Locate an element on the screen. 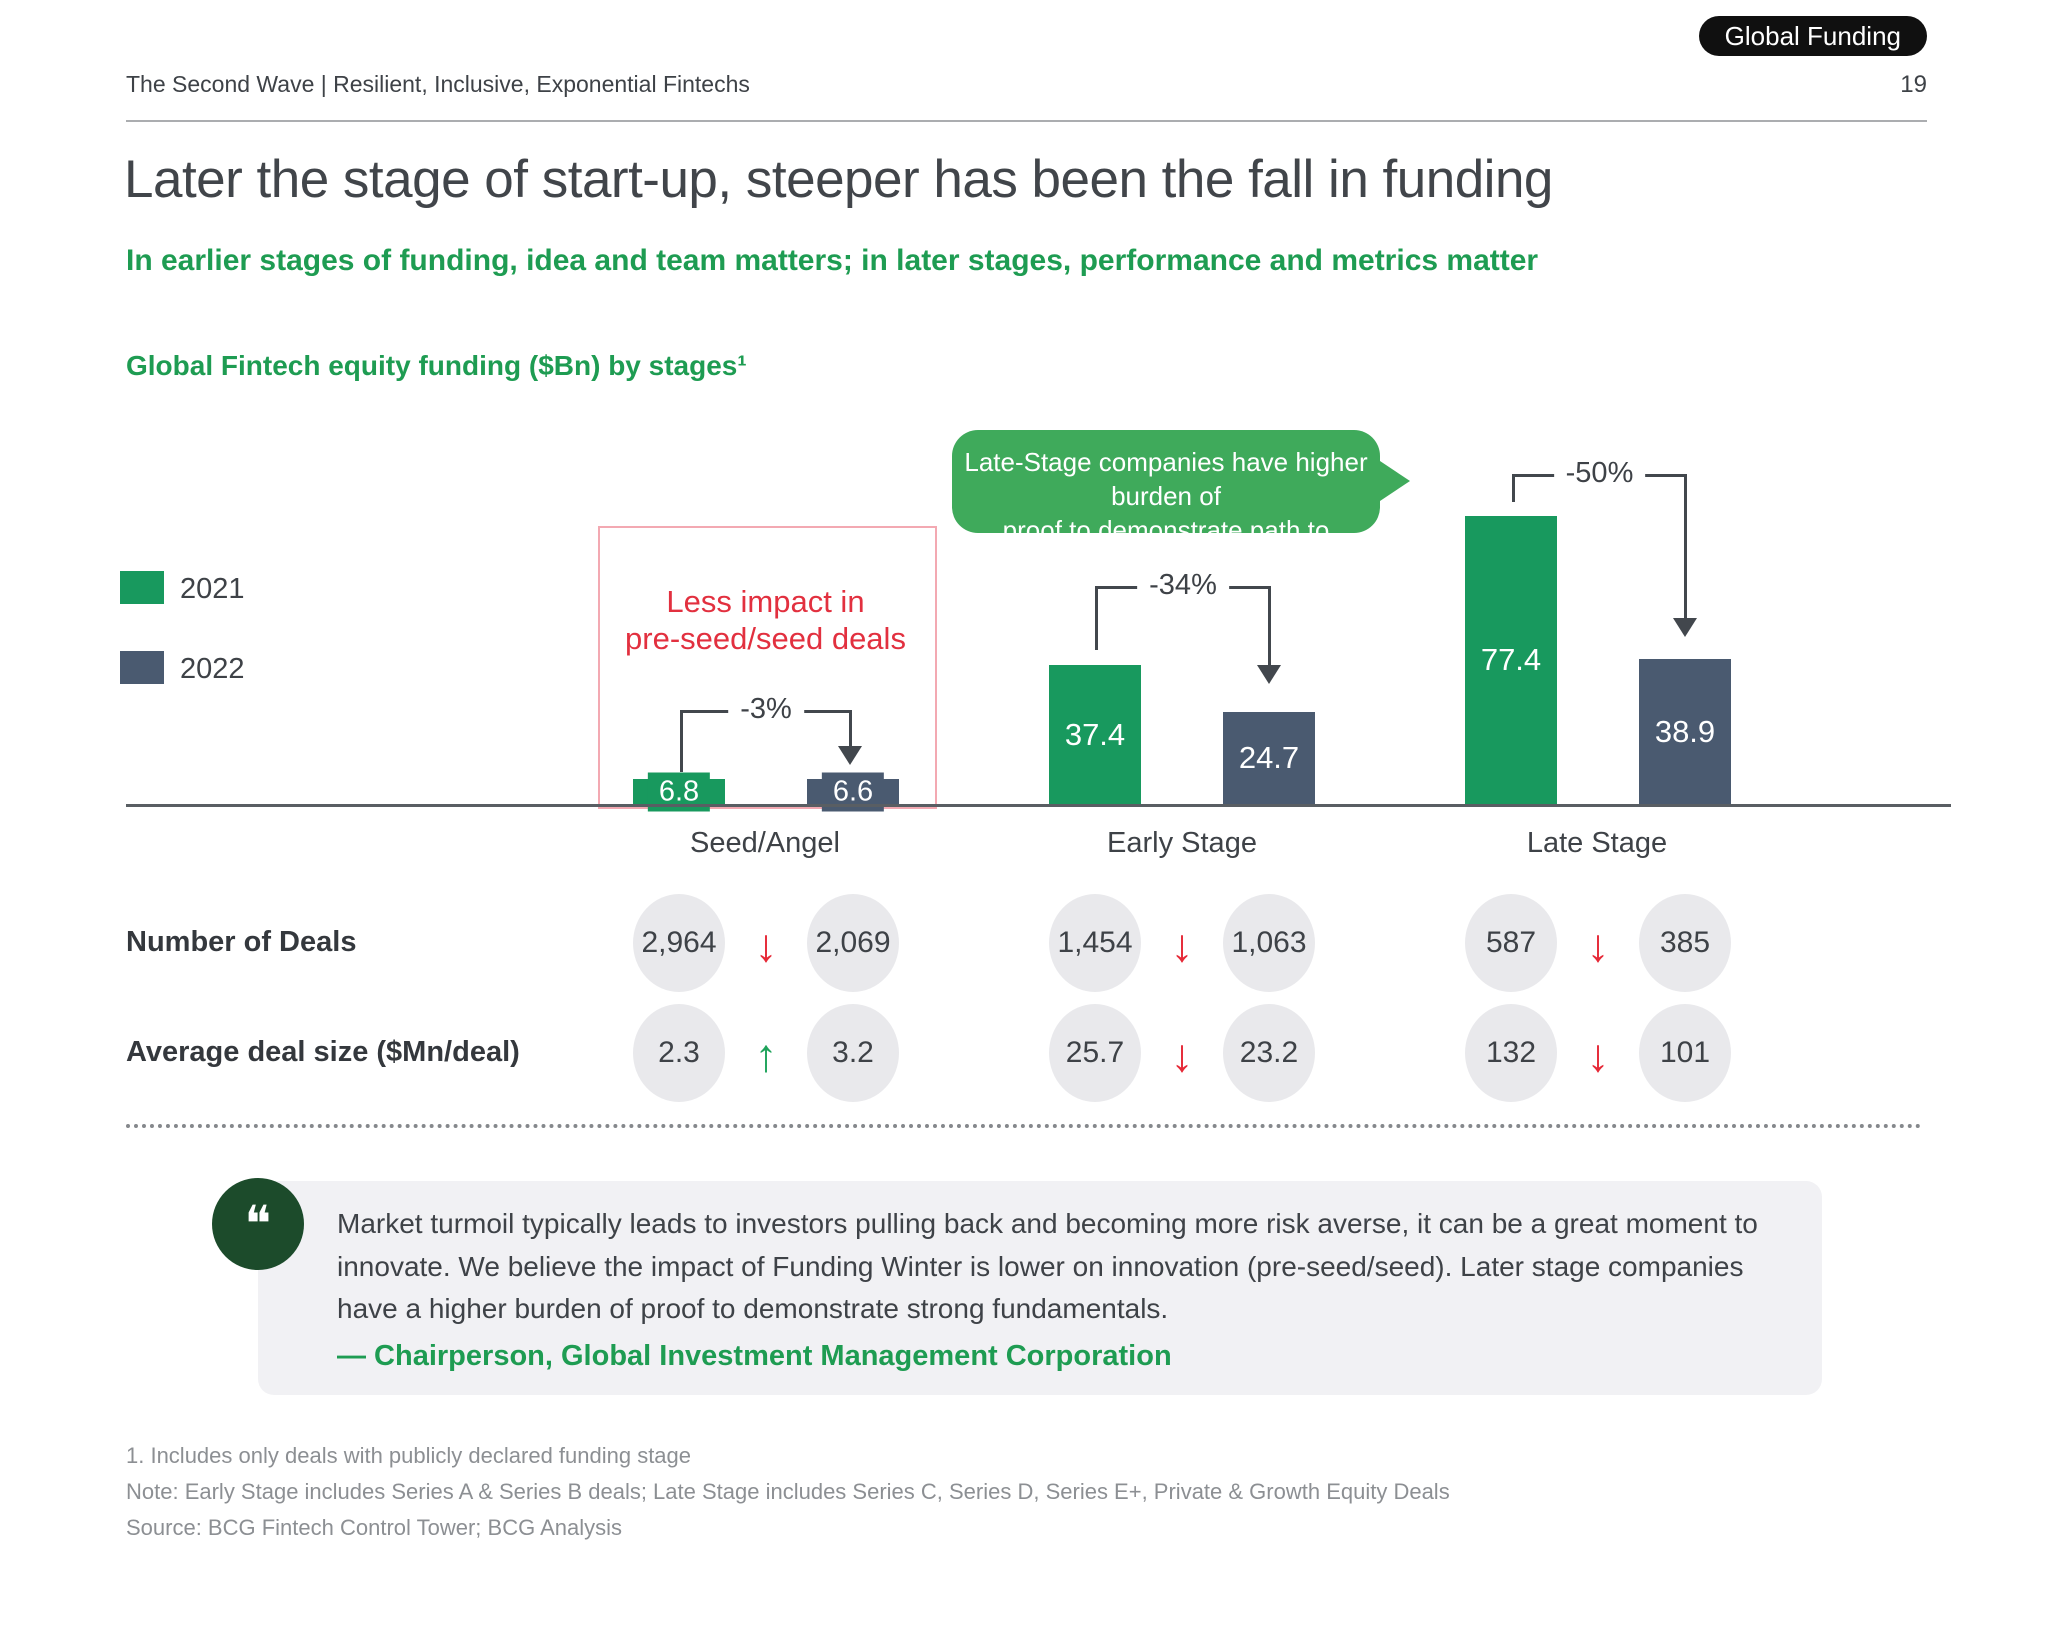 Image resolution: width=2048 pixels, height=1638 pixels. quote-mark: ❝ is located at coordinates (258, 1224).